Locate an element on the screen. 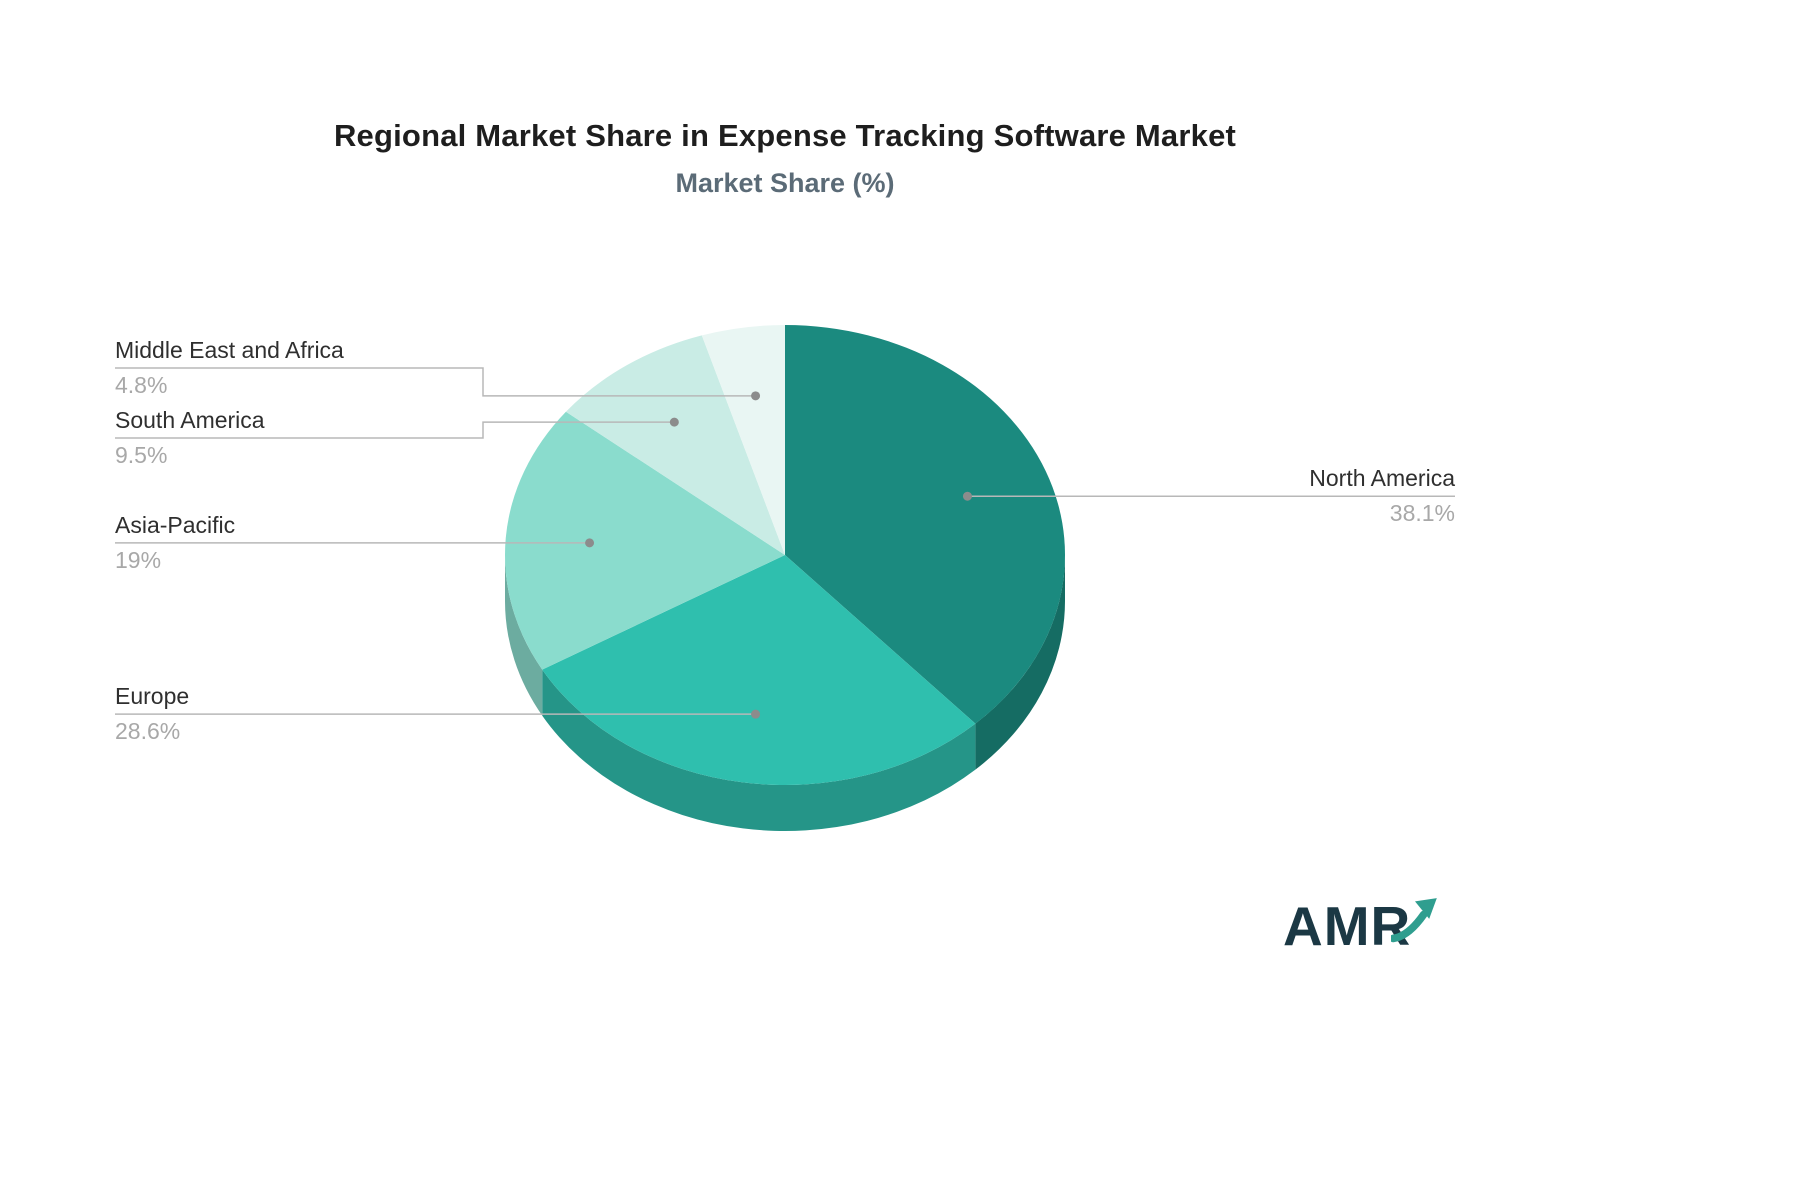  callout-label: Middle East and Africa is located at coordinates (229, 350).